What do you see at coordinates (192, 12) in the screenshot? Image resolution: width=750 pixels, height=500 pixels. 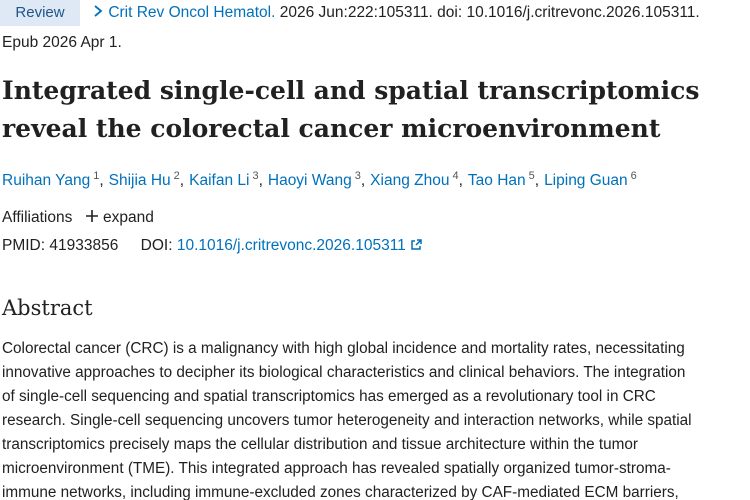 I see `journal-link: Crit Rev Oncol Hematol.` at bounding box center [192, 12].